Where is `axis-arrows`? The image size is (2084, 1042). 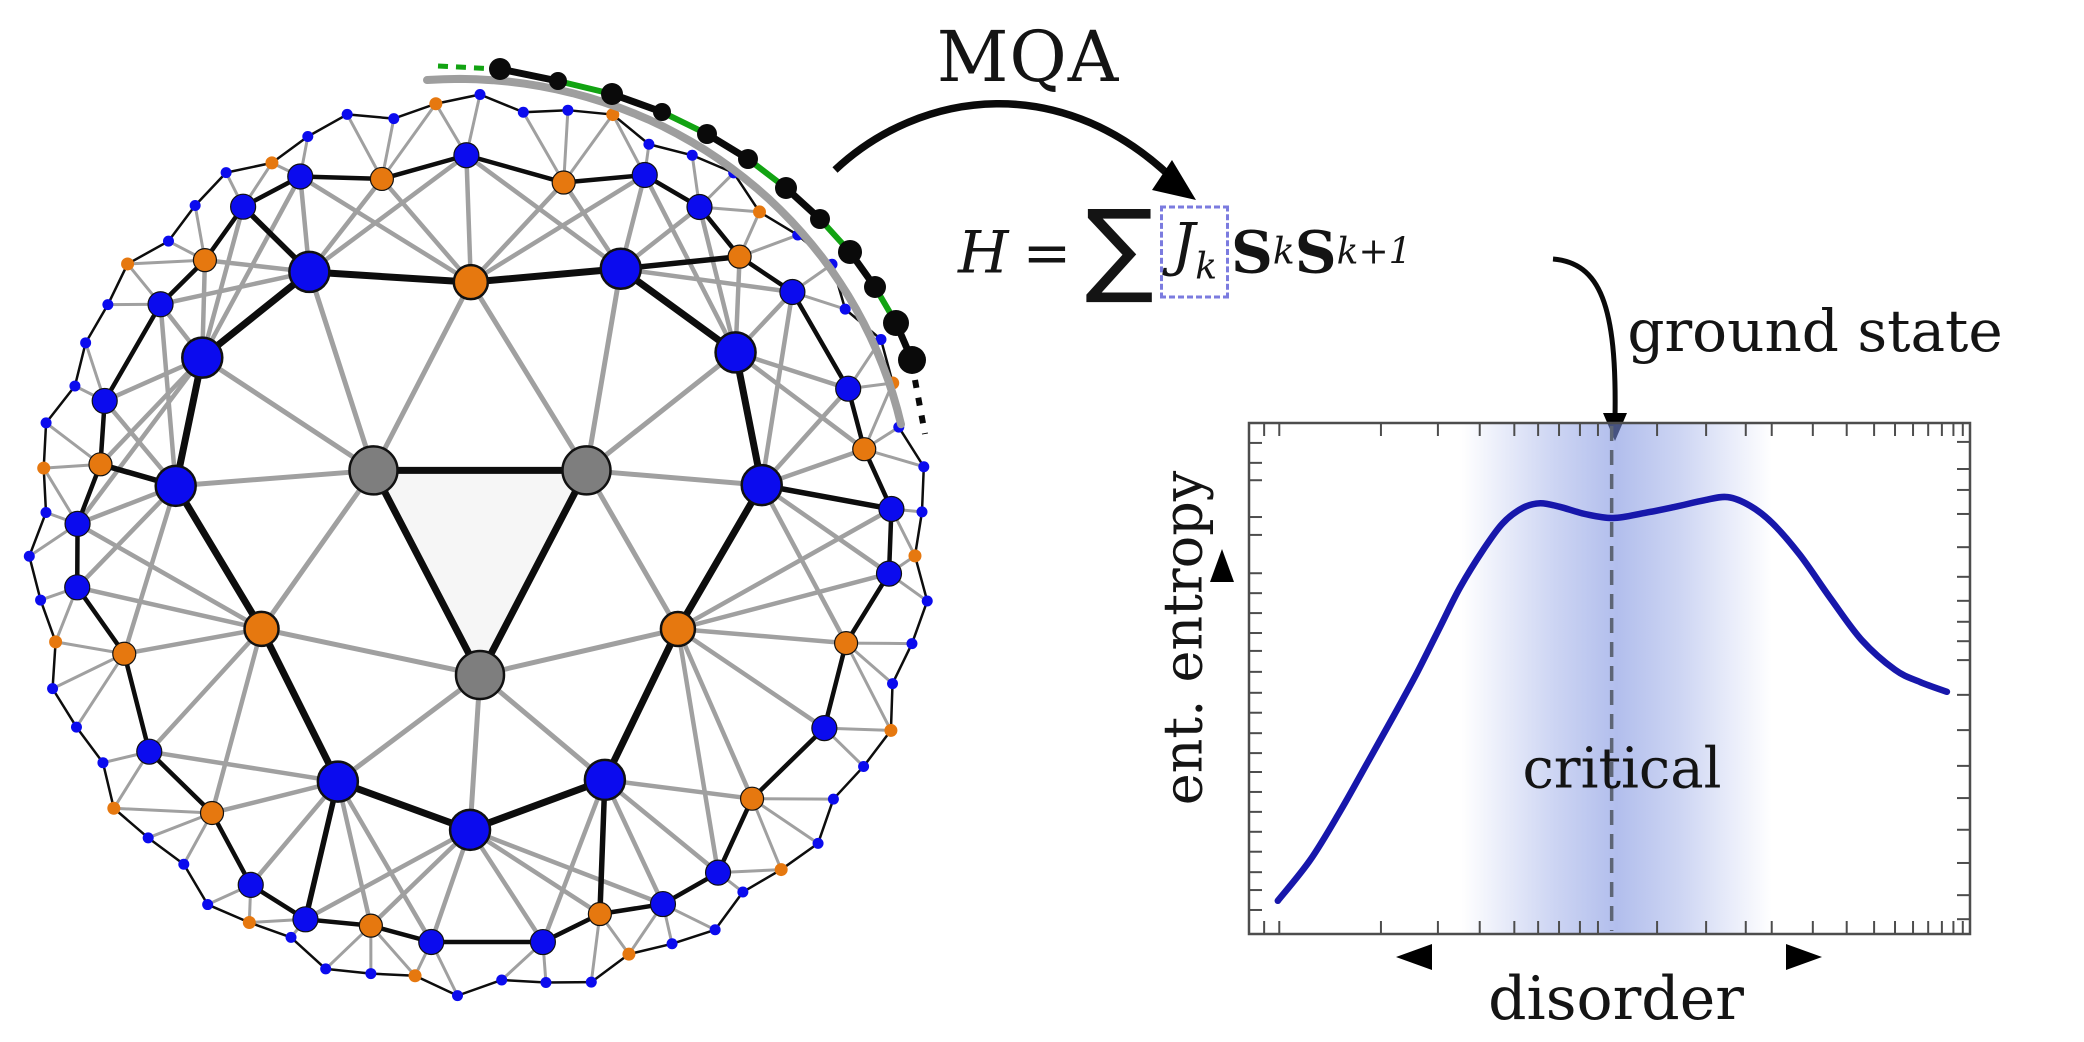 axis-arrows is located at coordinates (1516, 759).